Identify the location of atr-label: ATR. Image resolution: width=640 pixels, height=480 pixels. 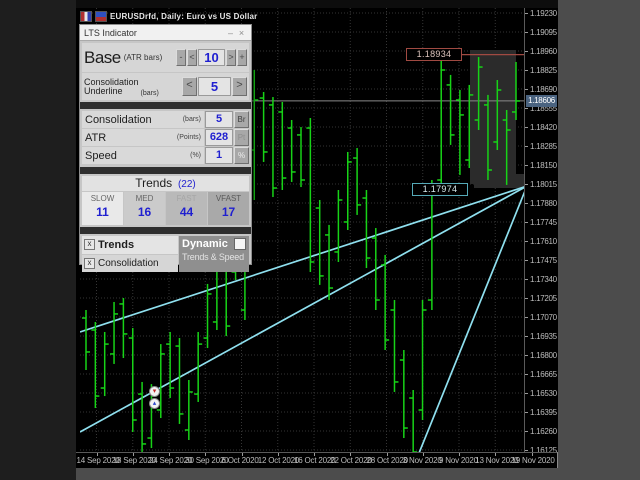
(96, 137).